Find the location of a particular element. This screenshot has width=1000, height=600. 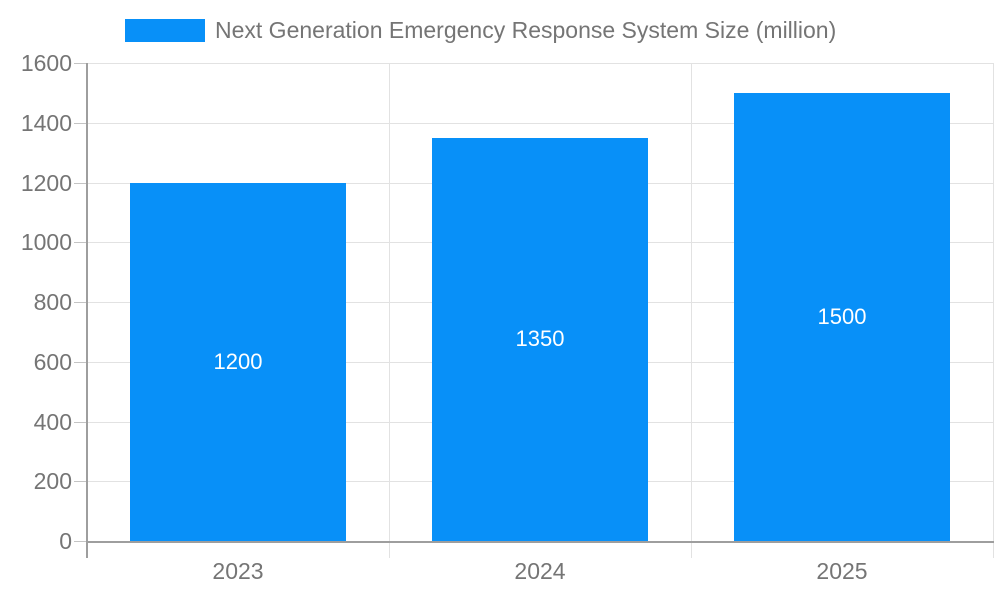

bar-value-label: 1200 is located at coordinates (238, 361).